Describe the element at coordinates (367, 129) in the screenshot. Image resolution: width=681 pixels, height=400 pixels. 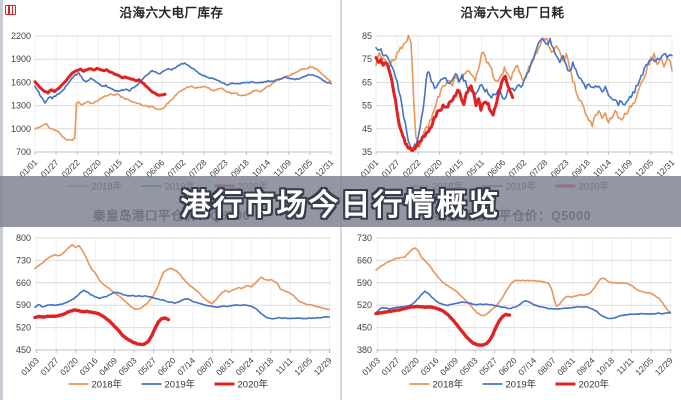
I see `svg-text: 45` at that location.